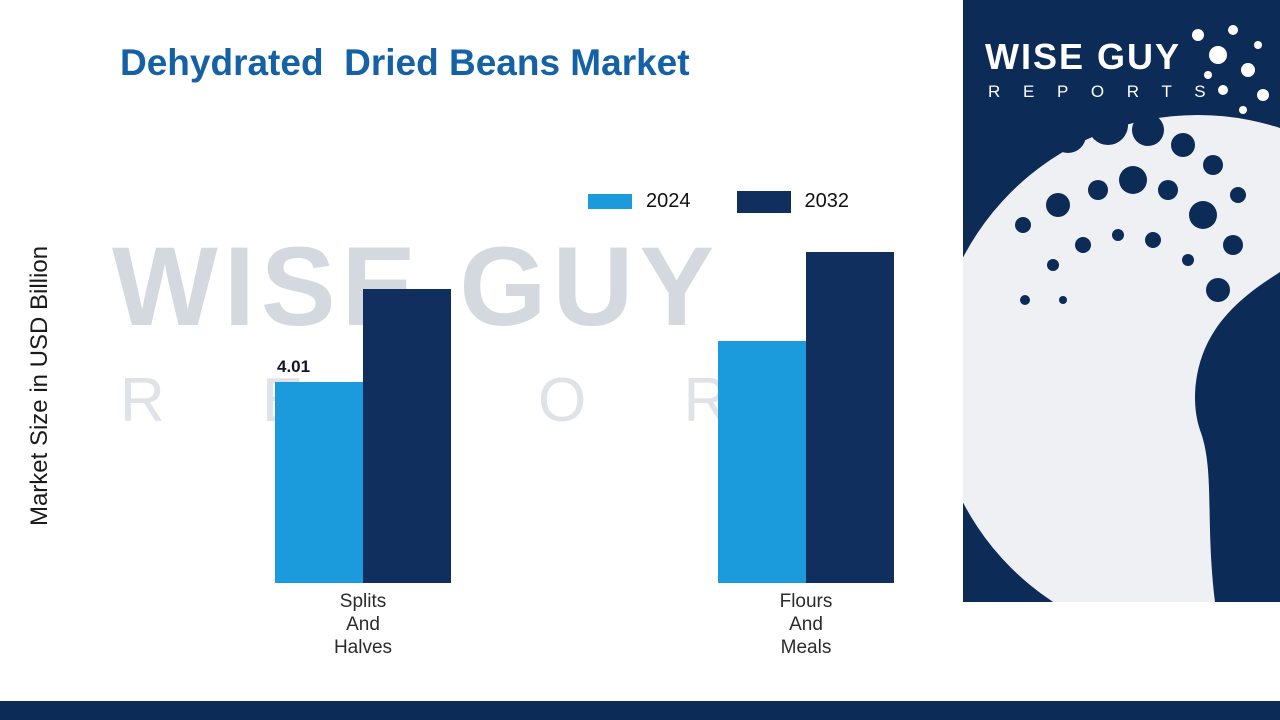 This screenshot has width=1280, height=720. I want to click on y-axis-label: Market Size in USD Billion, so click(39, 386).